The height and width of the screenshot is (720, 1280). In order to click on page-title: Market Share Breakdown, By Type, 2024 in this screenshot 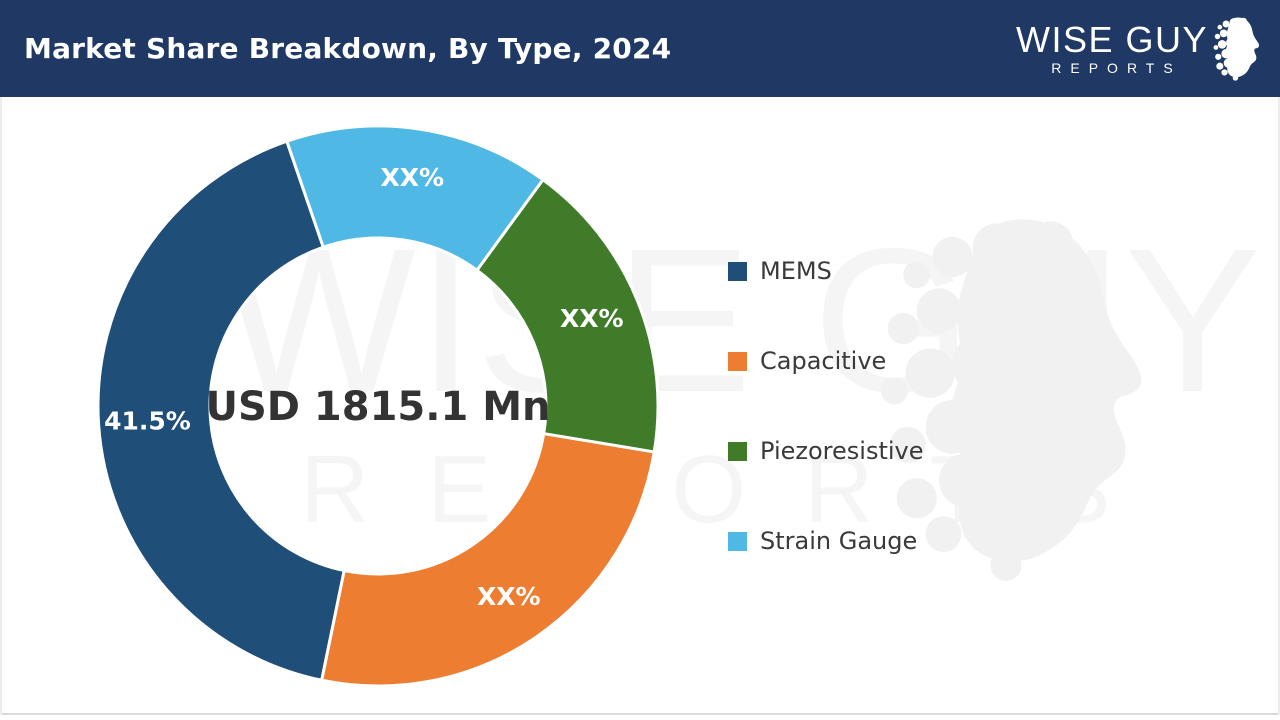, I will do `click(348, 48)`.